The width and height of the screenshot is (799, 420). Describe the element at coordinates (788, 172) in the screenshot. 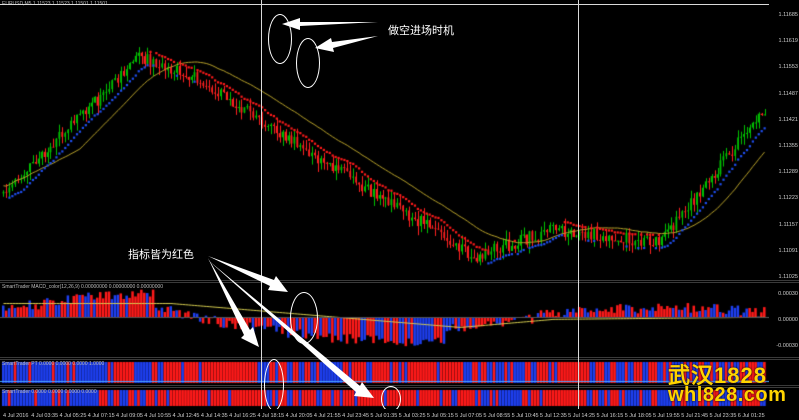

I see `price-tick: 1.11289` at that location.